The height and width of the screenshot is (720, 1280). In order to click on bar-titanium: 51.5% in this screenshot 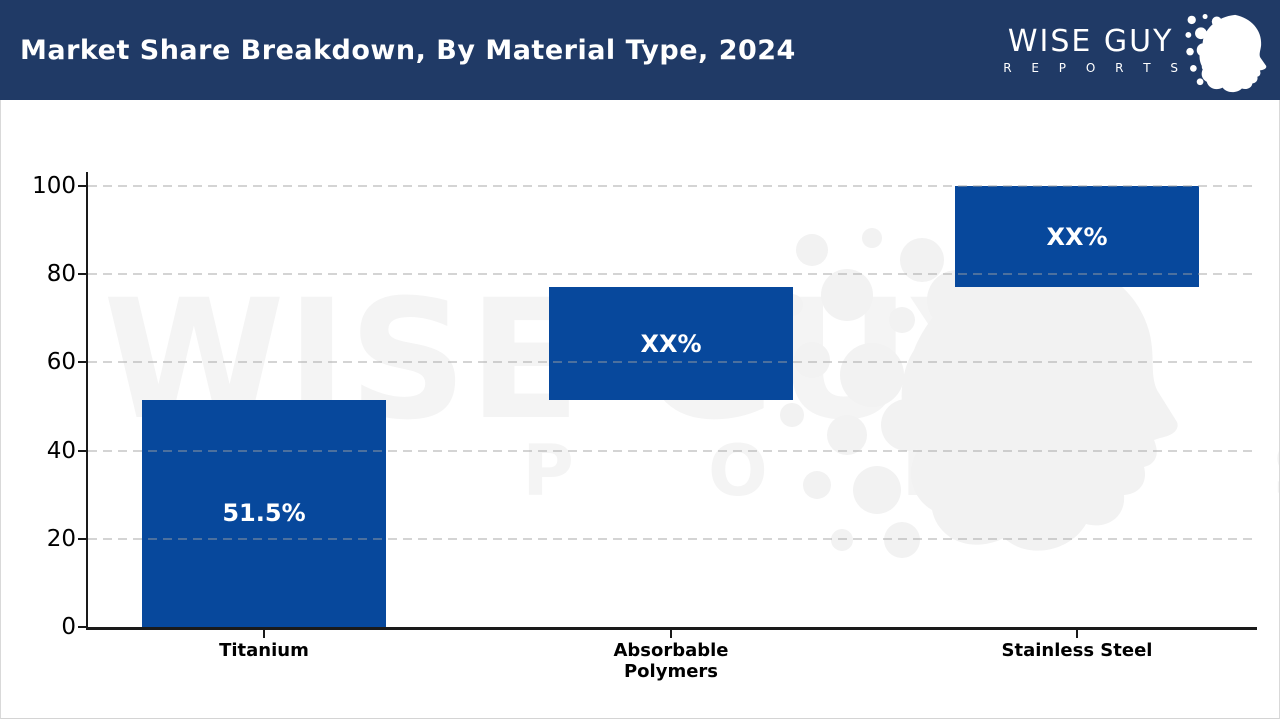, I will do `click(264, 513)`.